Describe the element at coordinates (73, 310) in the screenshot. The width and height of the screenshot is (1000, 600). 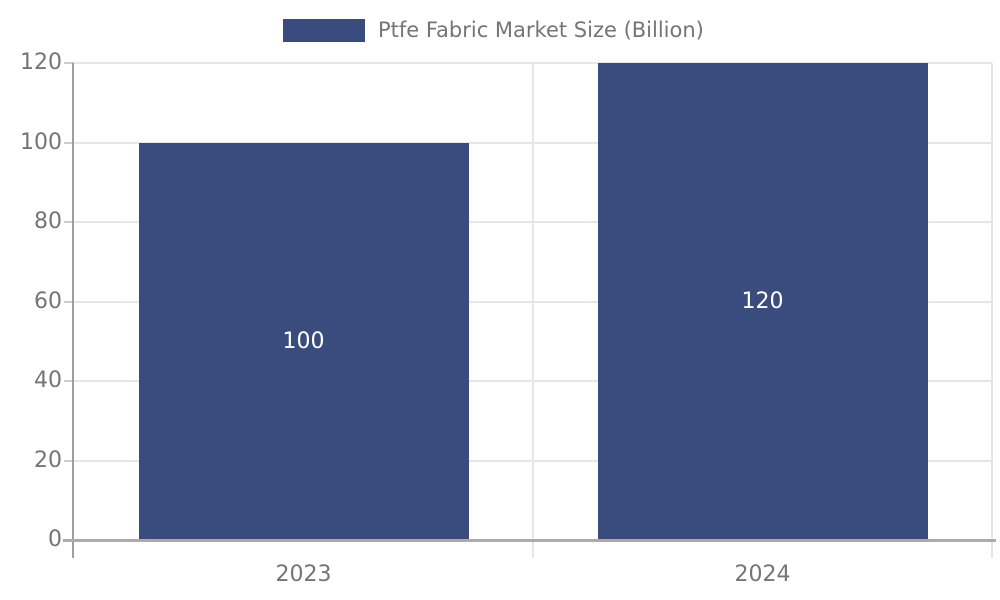
I see `y-axis-line` at that location.